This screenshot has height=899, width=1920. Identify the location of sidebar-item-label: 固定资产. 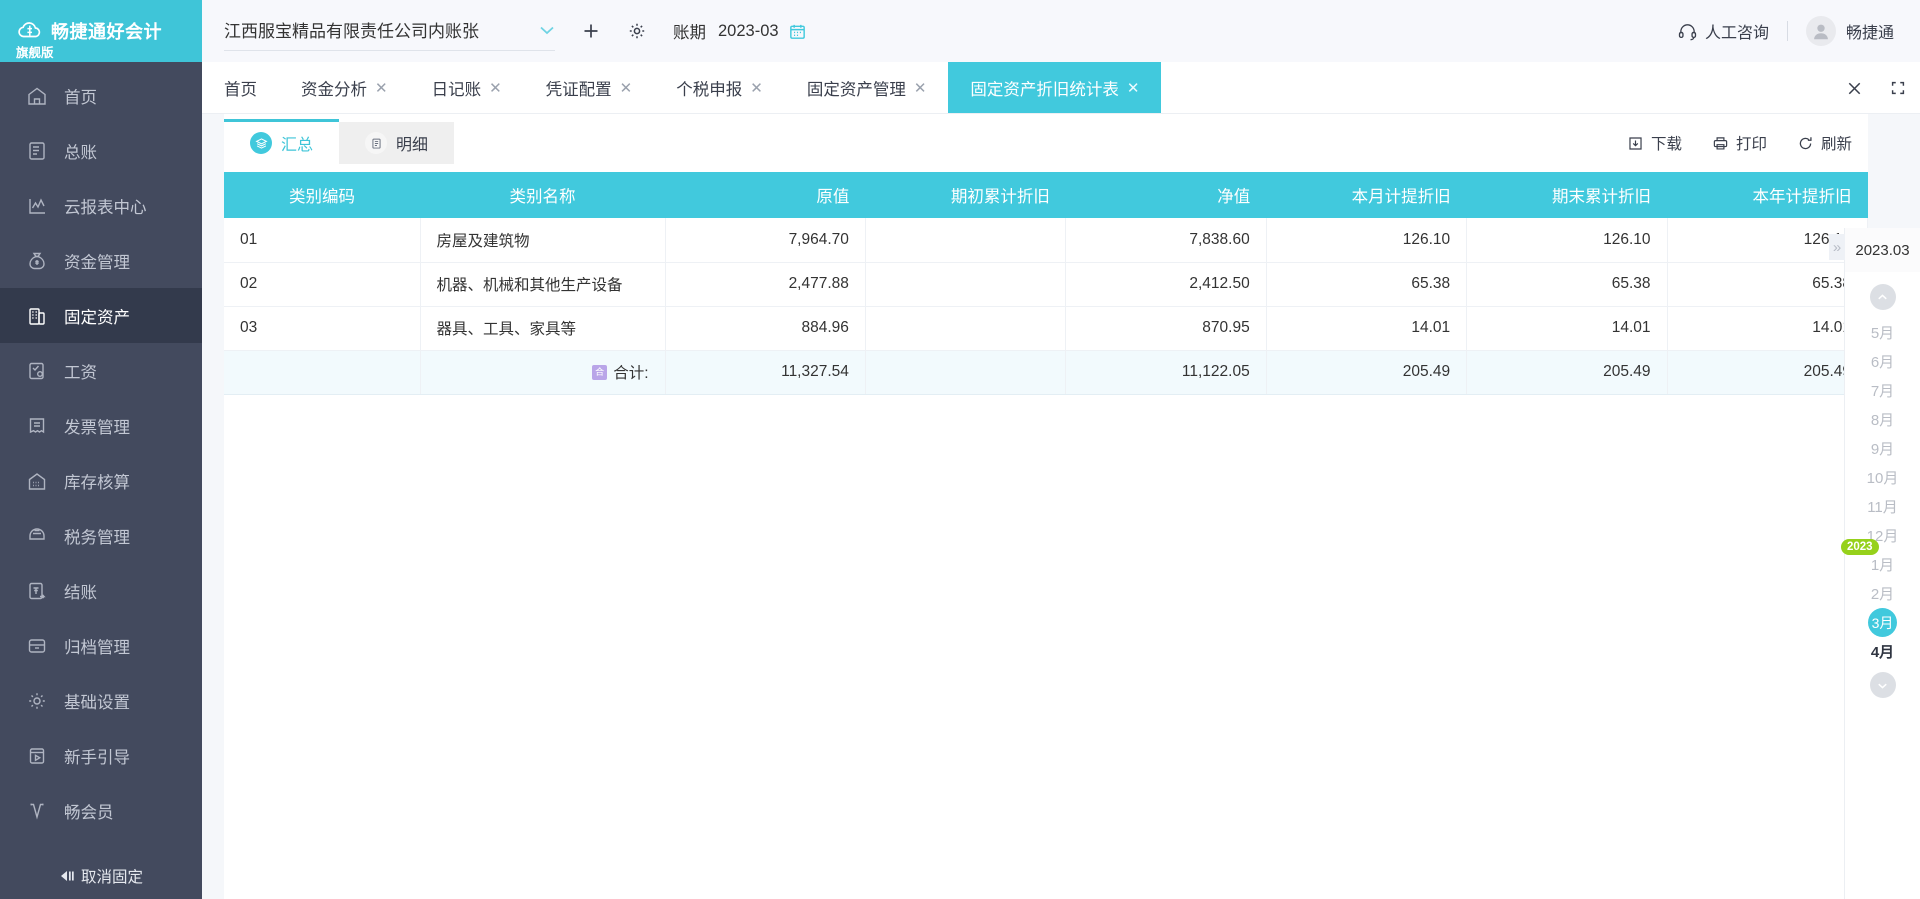
(97, 317).